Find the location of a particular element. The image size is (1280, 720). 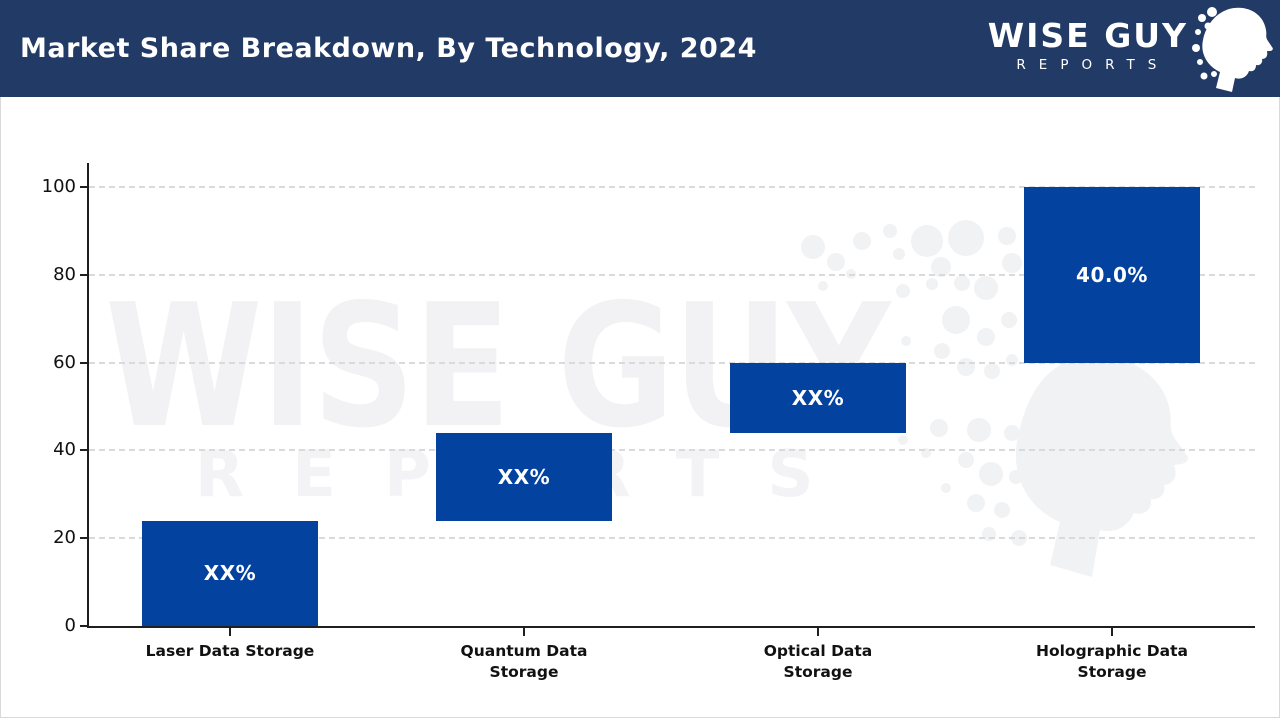

gridline-y60 is located at coordinates (672, 362).